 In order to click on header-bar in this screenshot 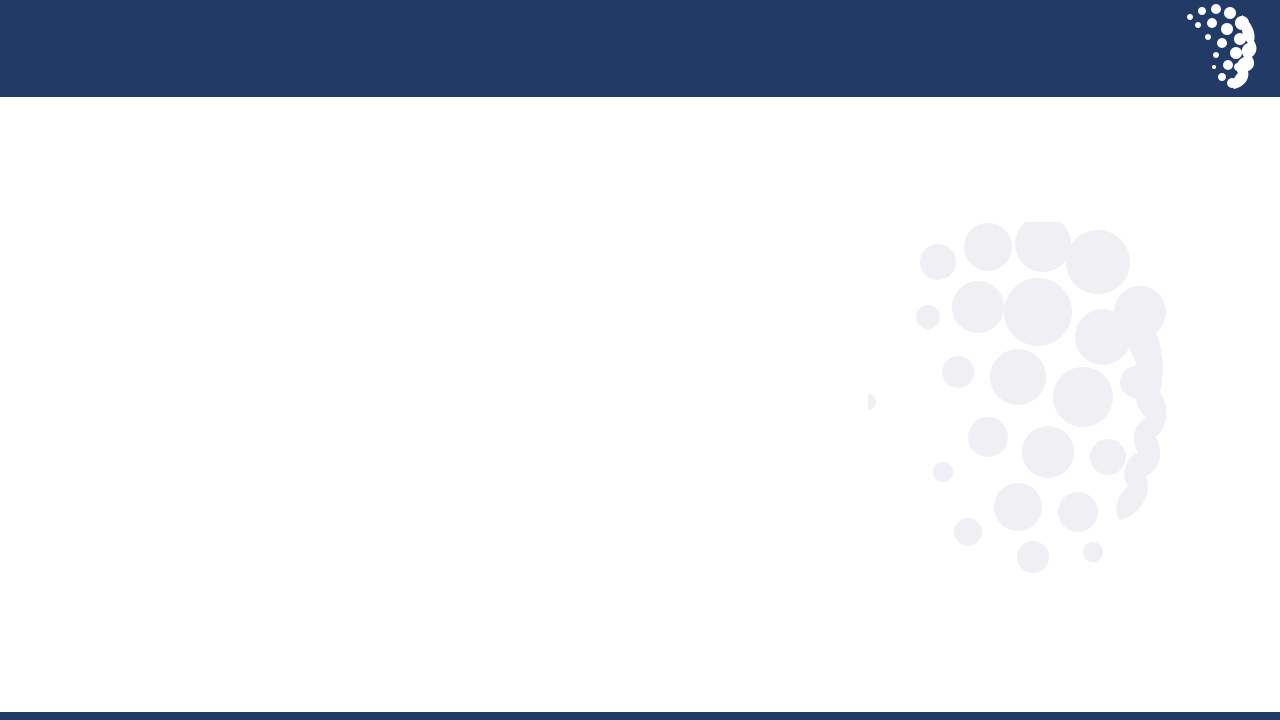, I will do `click(640, 48)`.